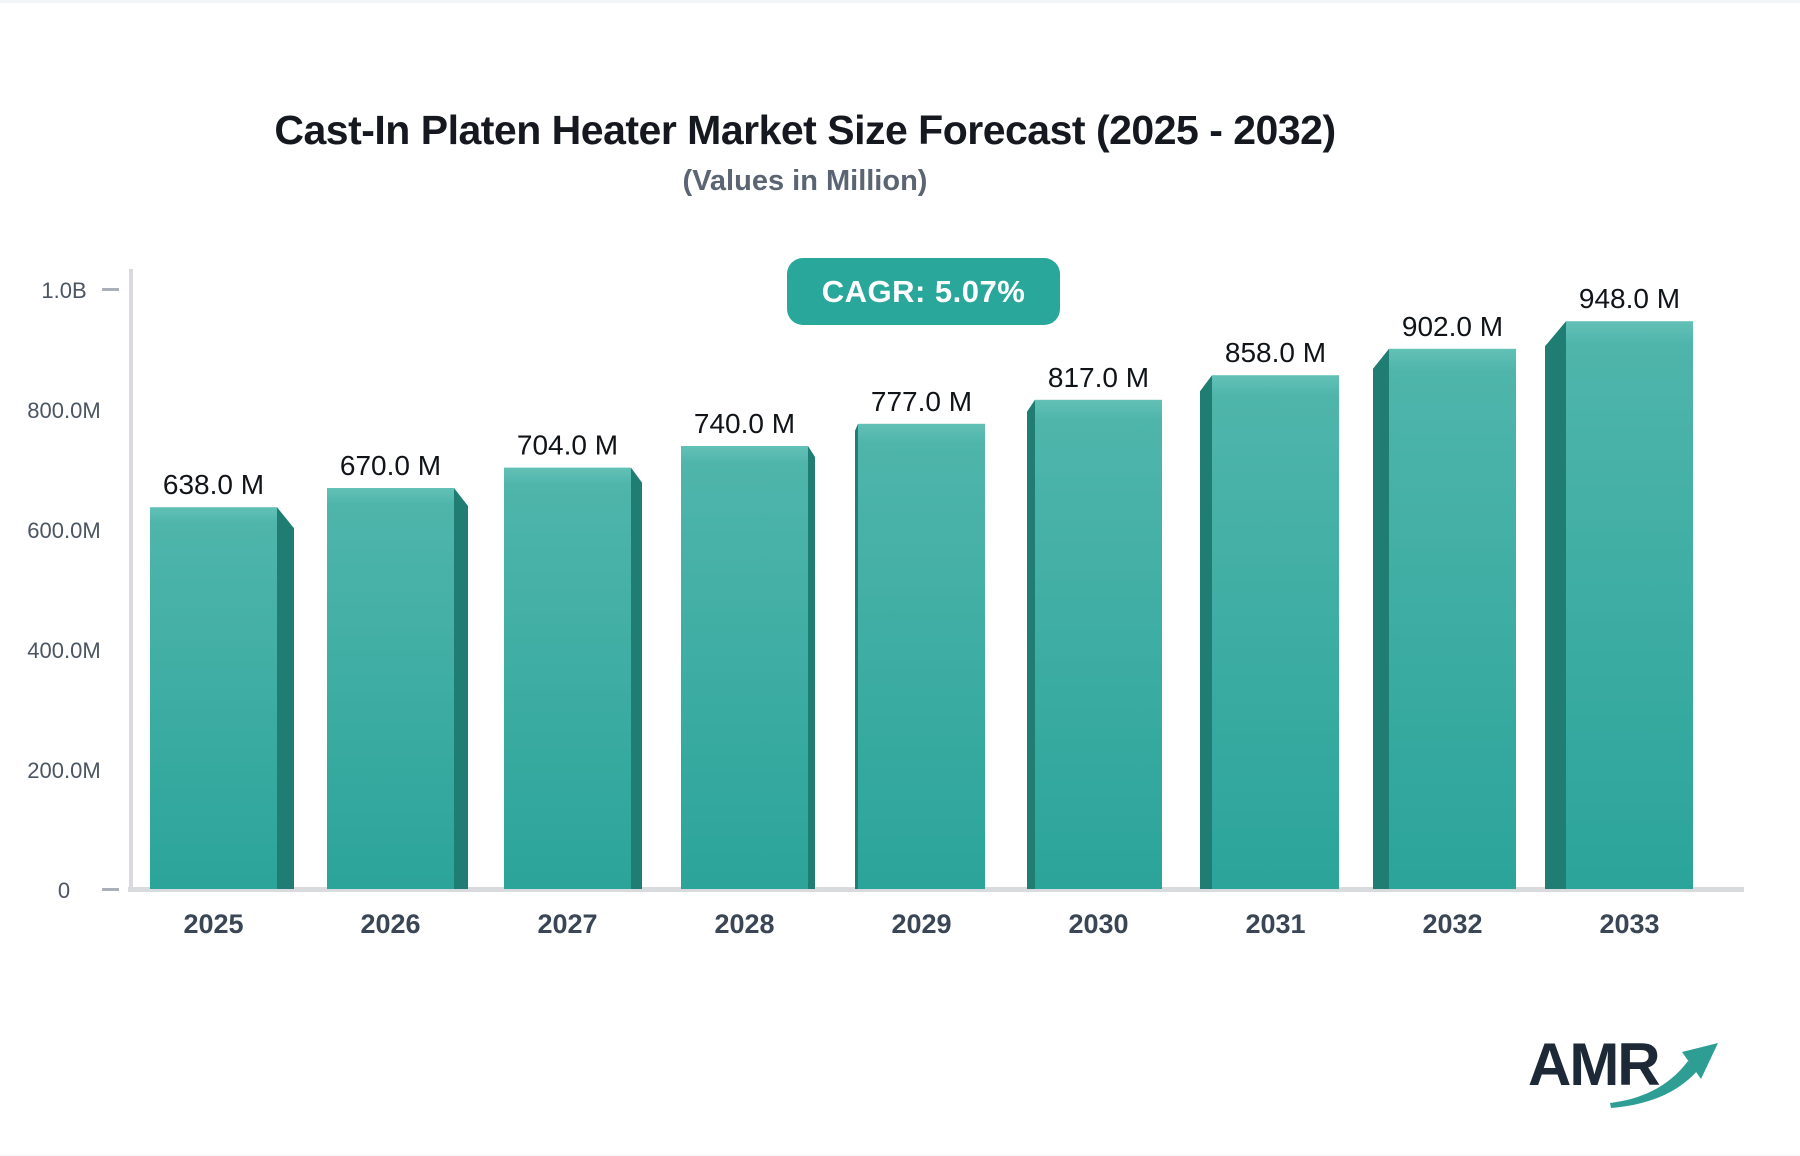  I want to click on bar-2033, so click(1629, 605).